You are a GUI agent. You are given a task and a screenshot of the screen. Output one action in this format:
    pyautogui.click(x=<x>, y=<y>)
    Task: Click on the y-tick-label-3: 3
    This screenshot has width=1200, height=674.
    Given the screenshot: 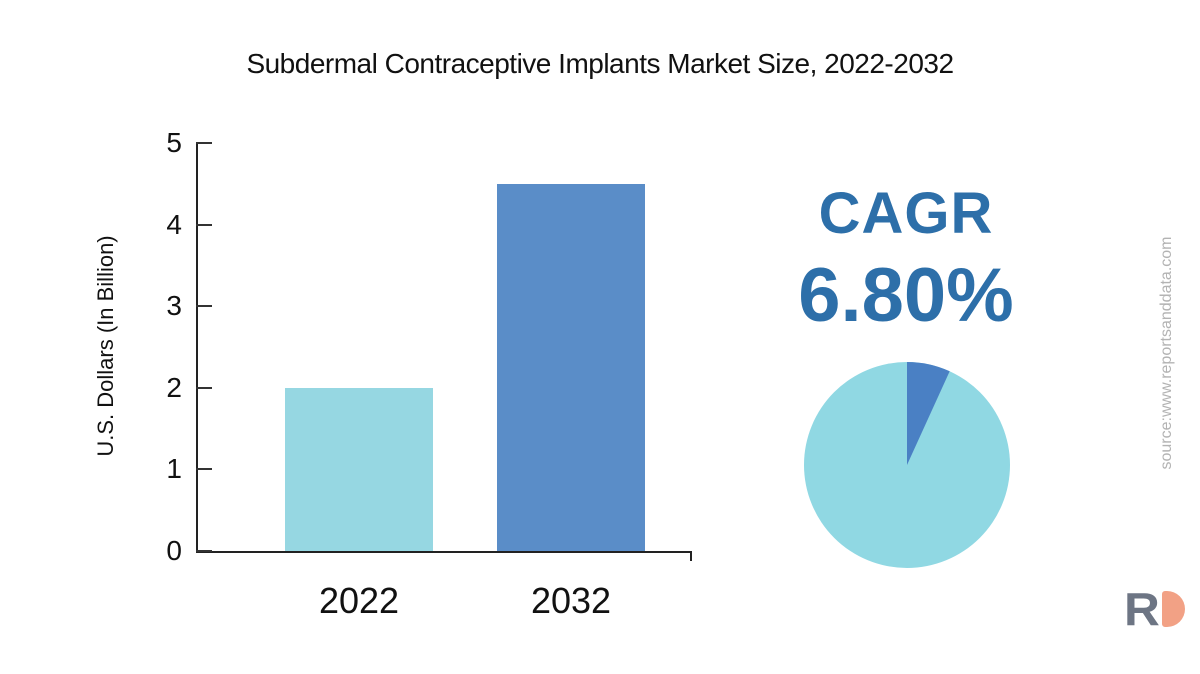 What is the action you would take?
    pyautogui.click(x=174, y=306)
    